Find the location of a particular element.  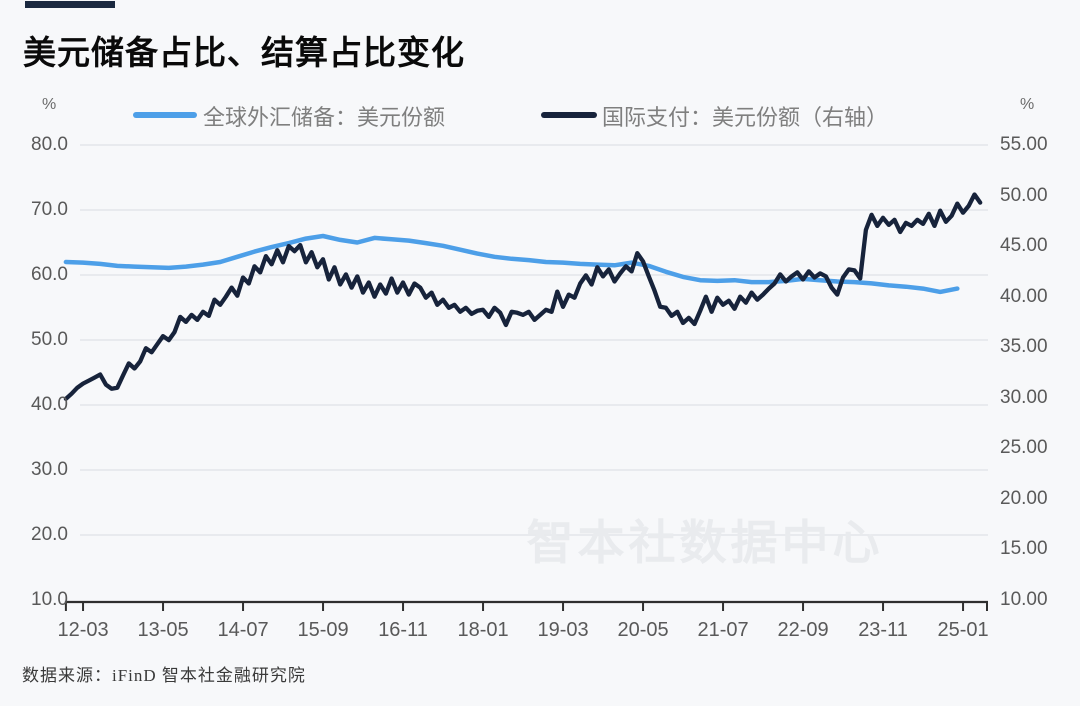

x-axis-label: 19-03 is located at coordinates (563, 630).